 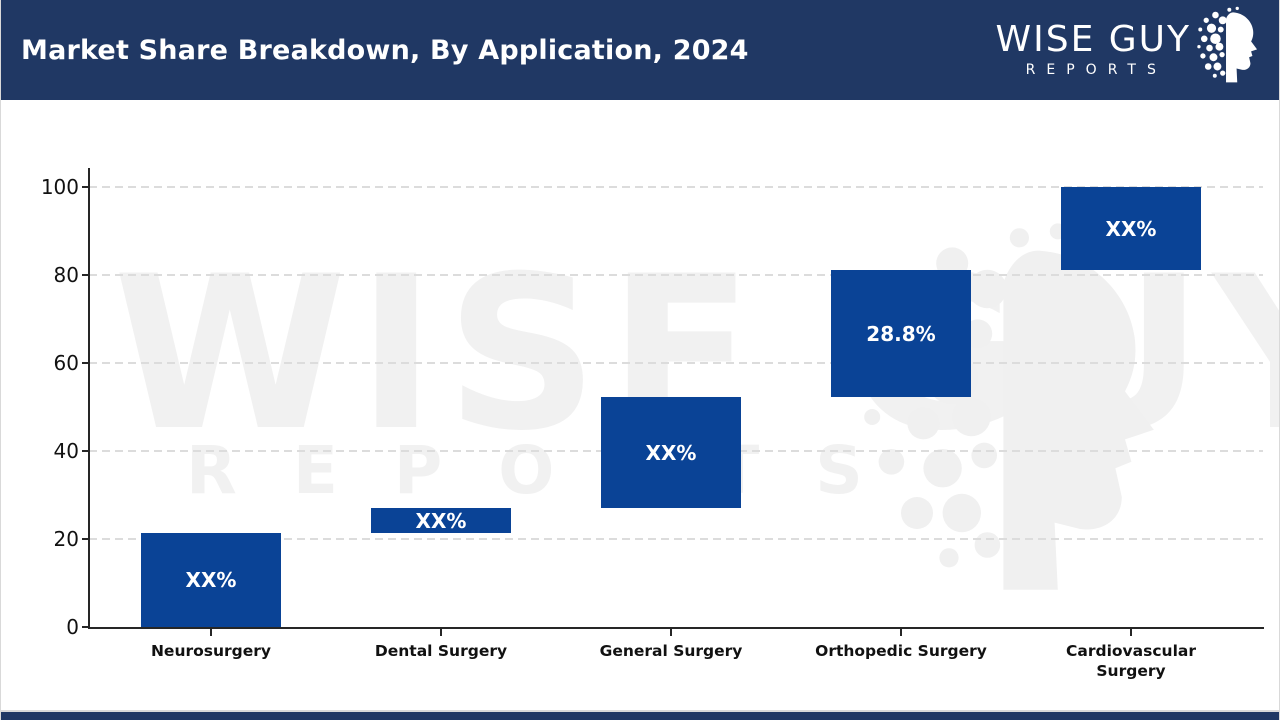 I want to click on y-tick-label-80: 80, so click(x=66, y=275).